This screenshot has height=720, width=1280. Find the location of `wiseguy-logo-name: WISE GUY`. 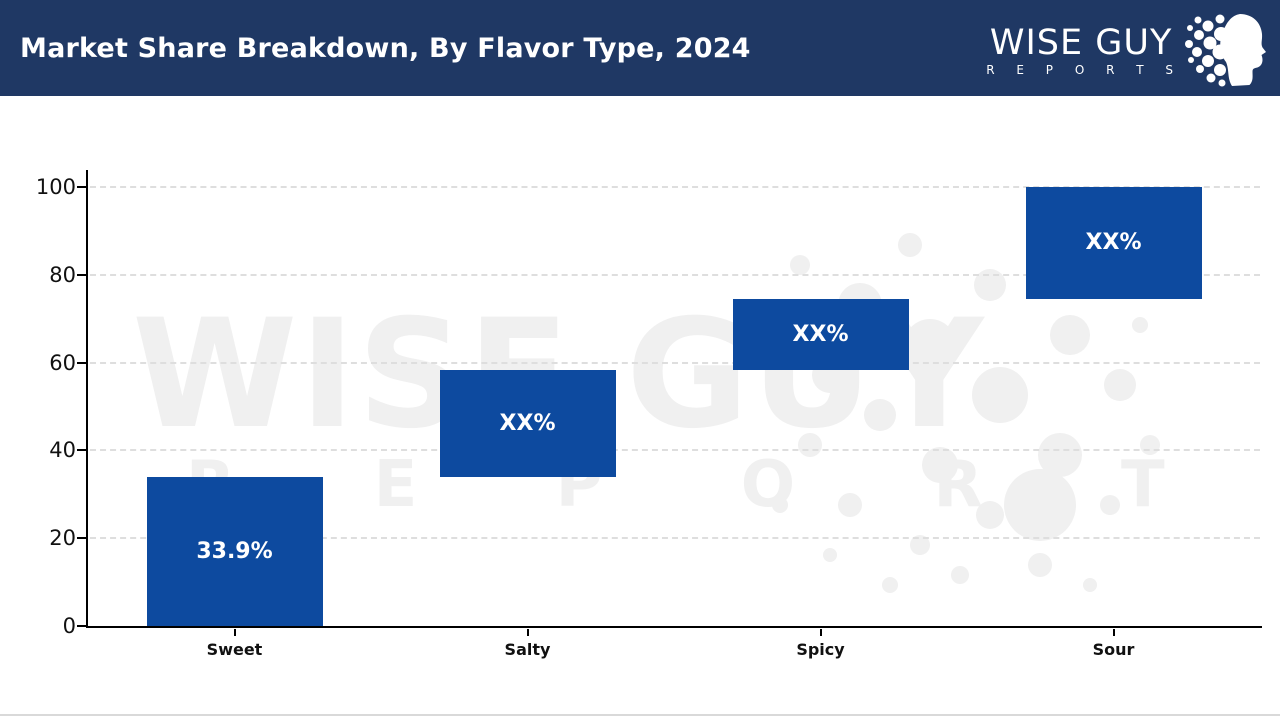

wiseguy-logo-name: WISE GUY is located at coordinates (1081, 42).